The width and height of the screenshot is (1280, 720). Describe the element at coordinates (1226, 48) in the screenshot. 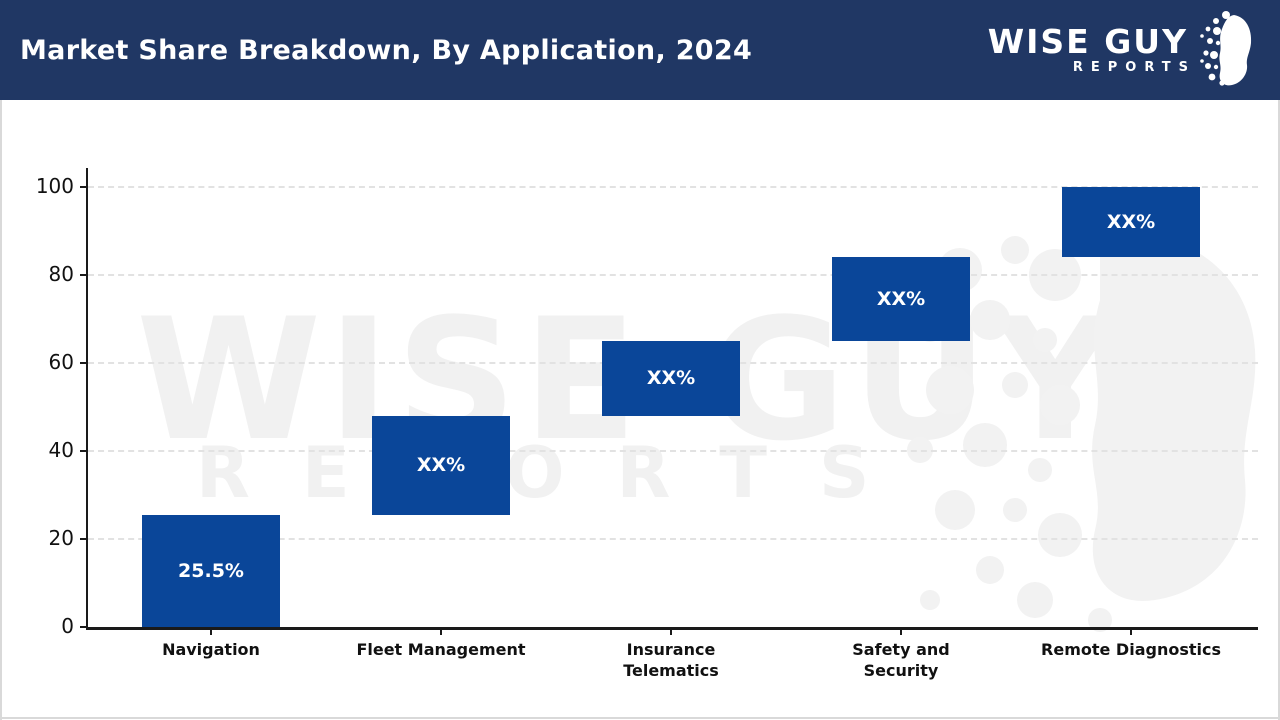

I see `logo-face-icon` at that location.